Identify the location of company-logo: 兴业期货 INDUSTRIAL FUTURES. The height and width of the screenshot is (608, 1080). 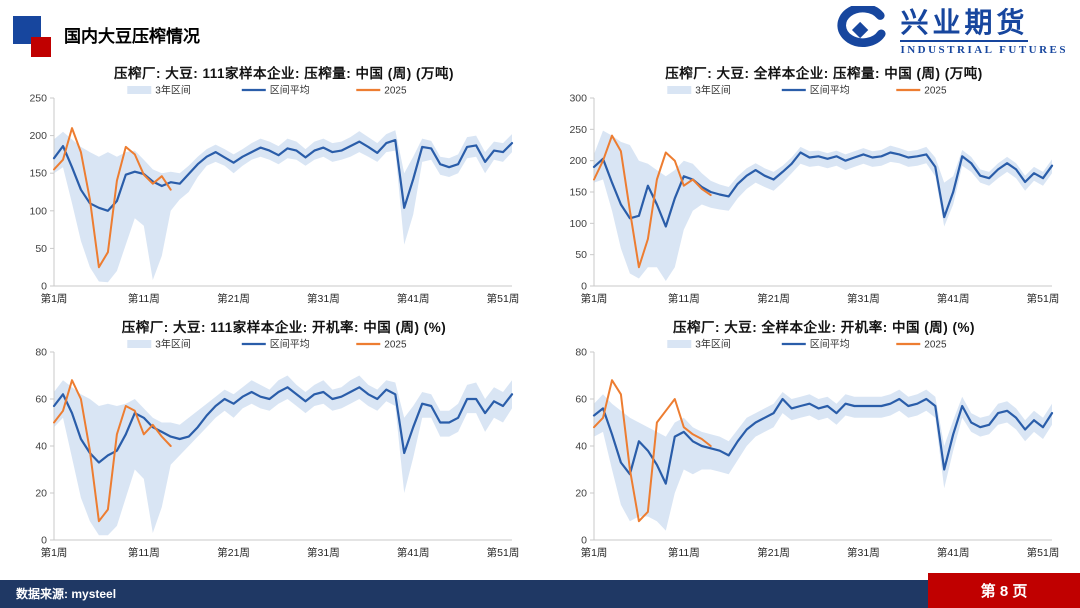
(951, 31).